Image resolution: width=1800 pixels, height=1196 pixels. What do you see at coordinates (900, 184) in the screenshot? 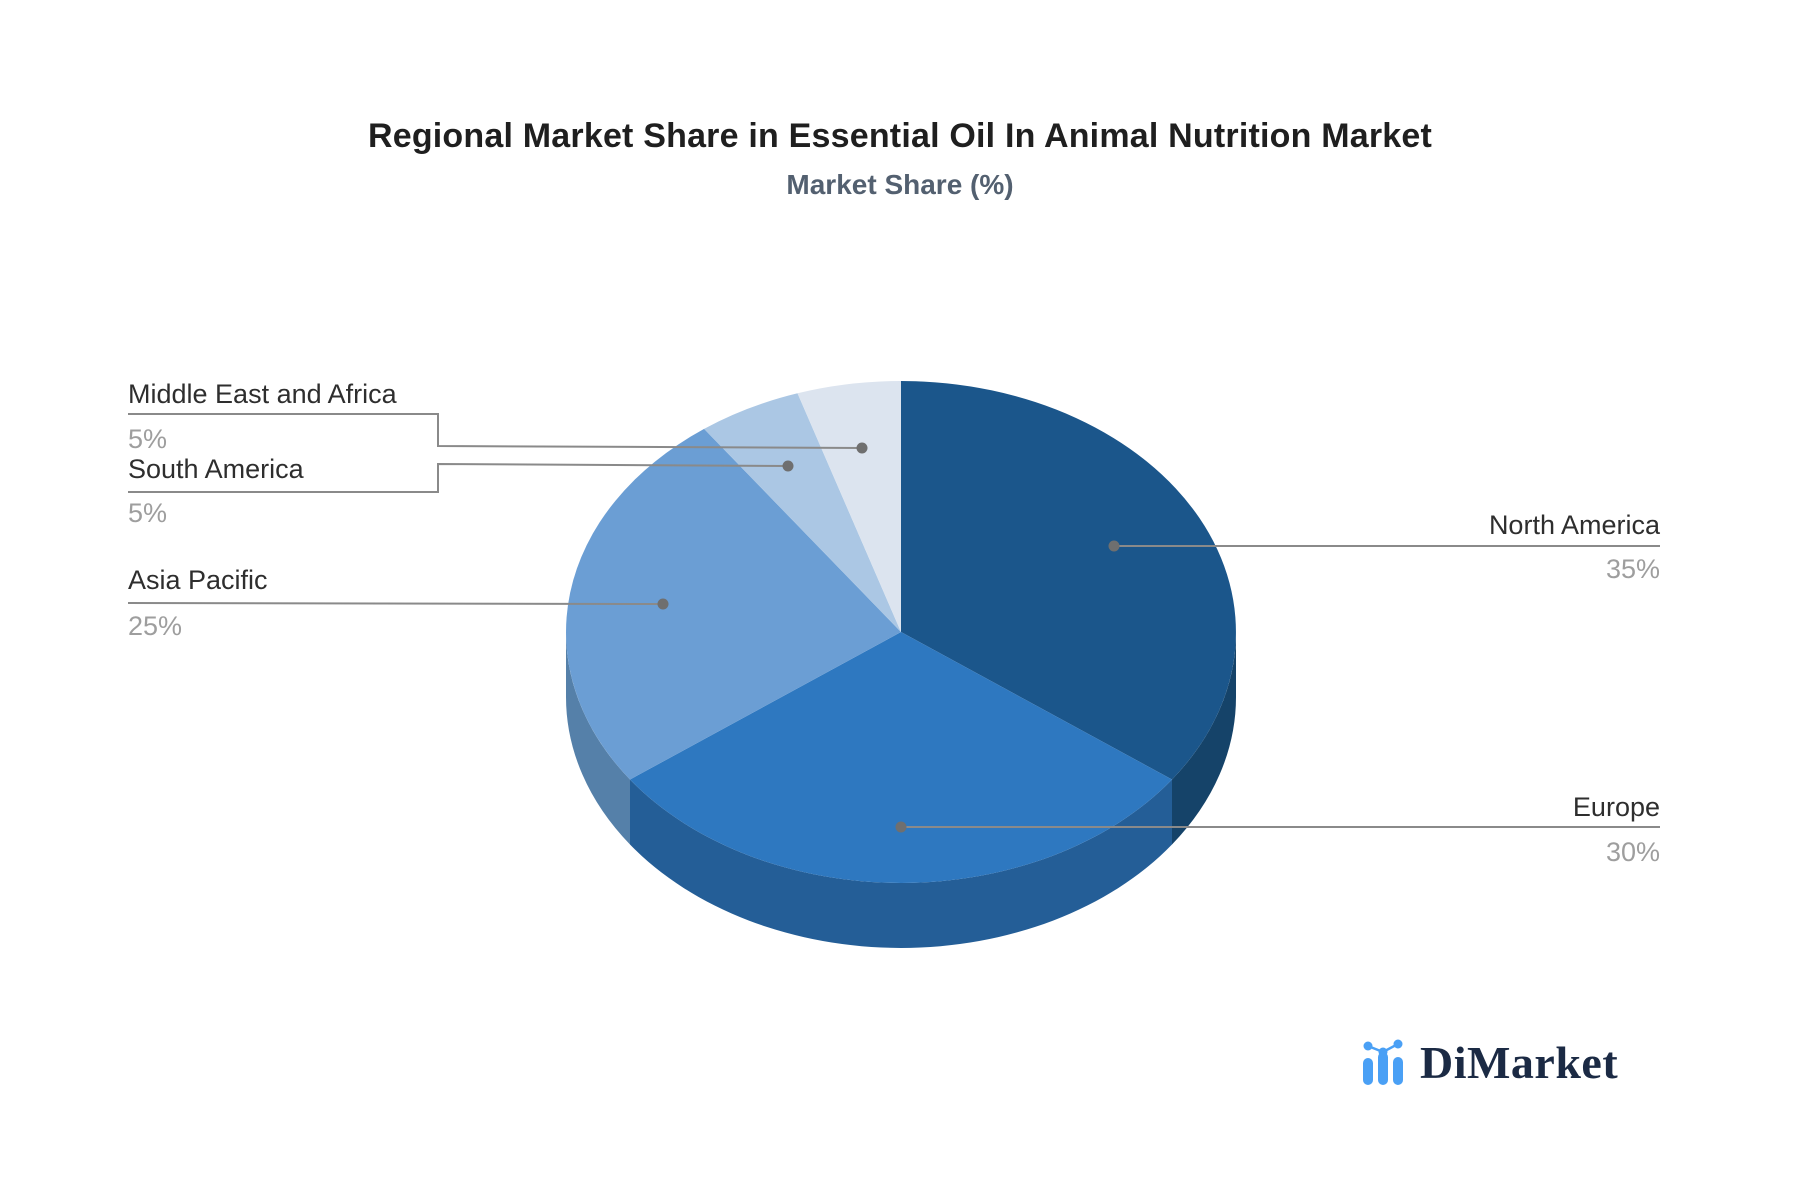
I see `chart-subtitle: Market Share (%)` at bounding box center [900, 184].